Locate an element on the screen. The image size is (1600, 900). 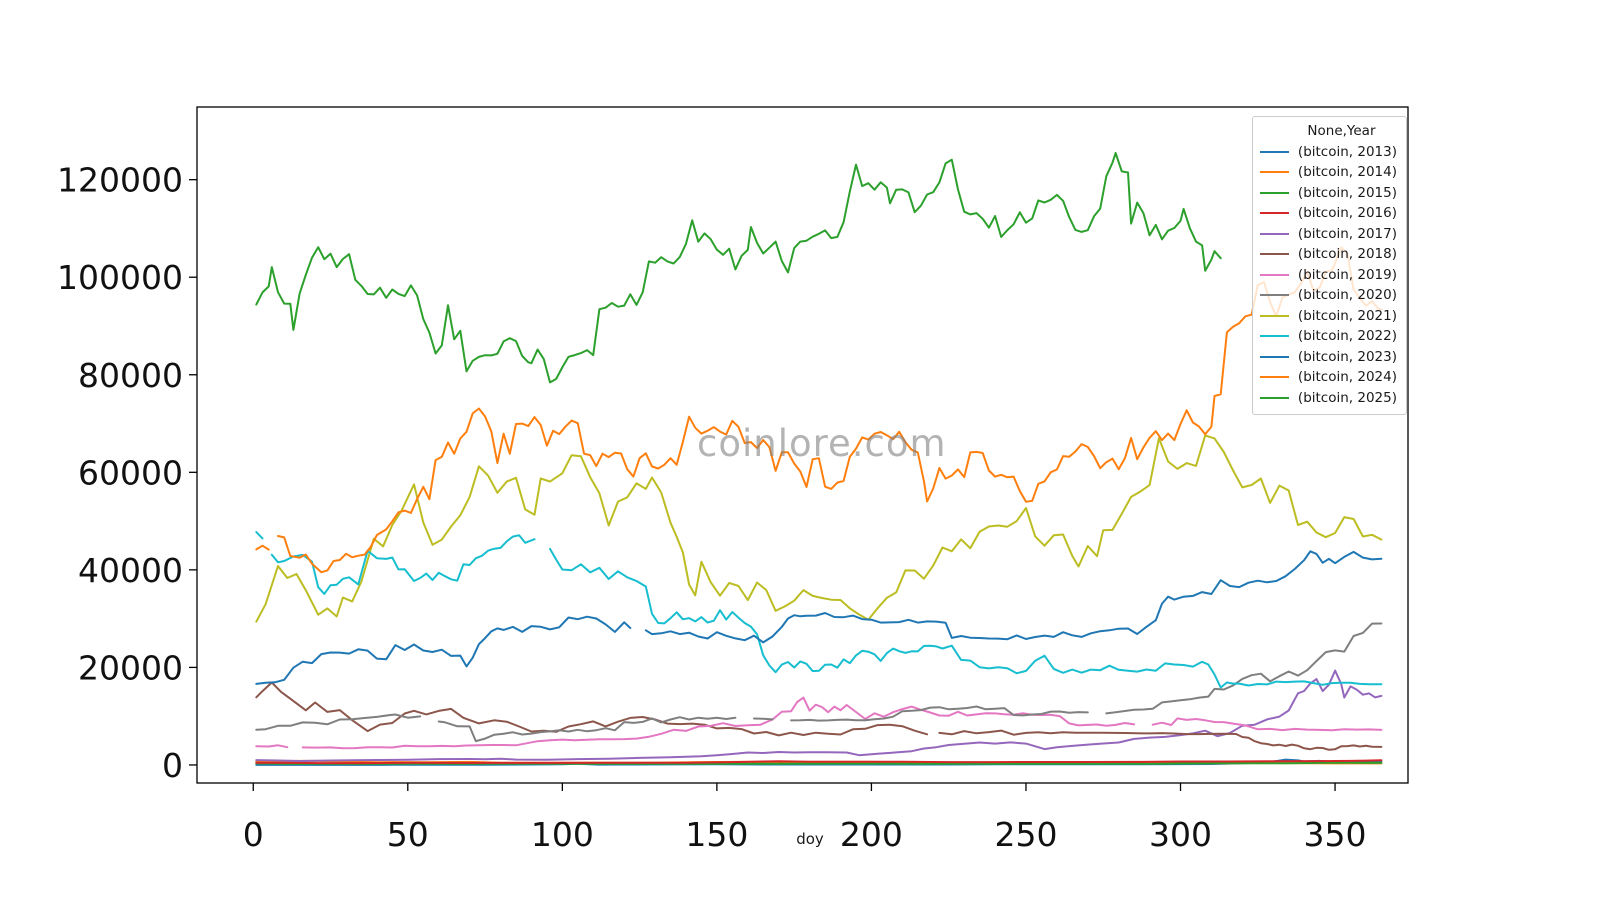
y-tick-label: 80000 is located at coordinates (130, 375).